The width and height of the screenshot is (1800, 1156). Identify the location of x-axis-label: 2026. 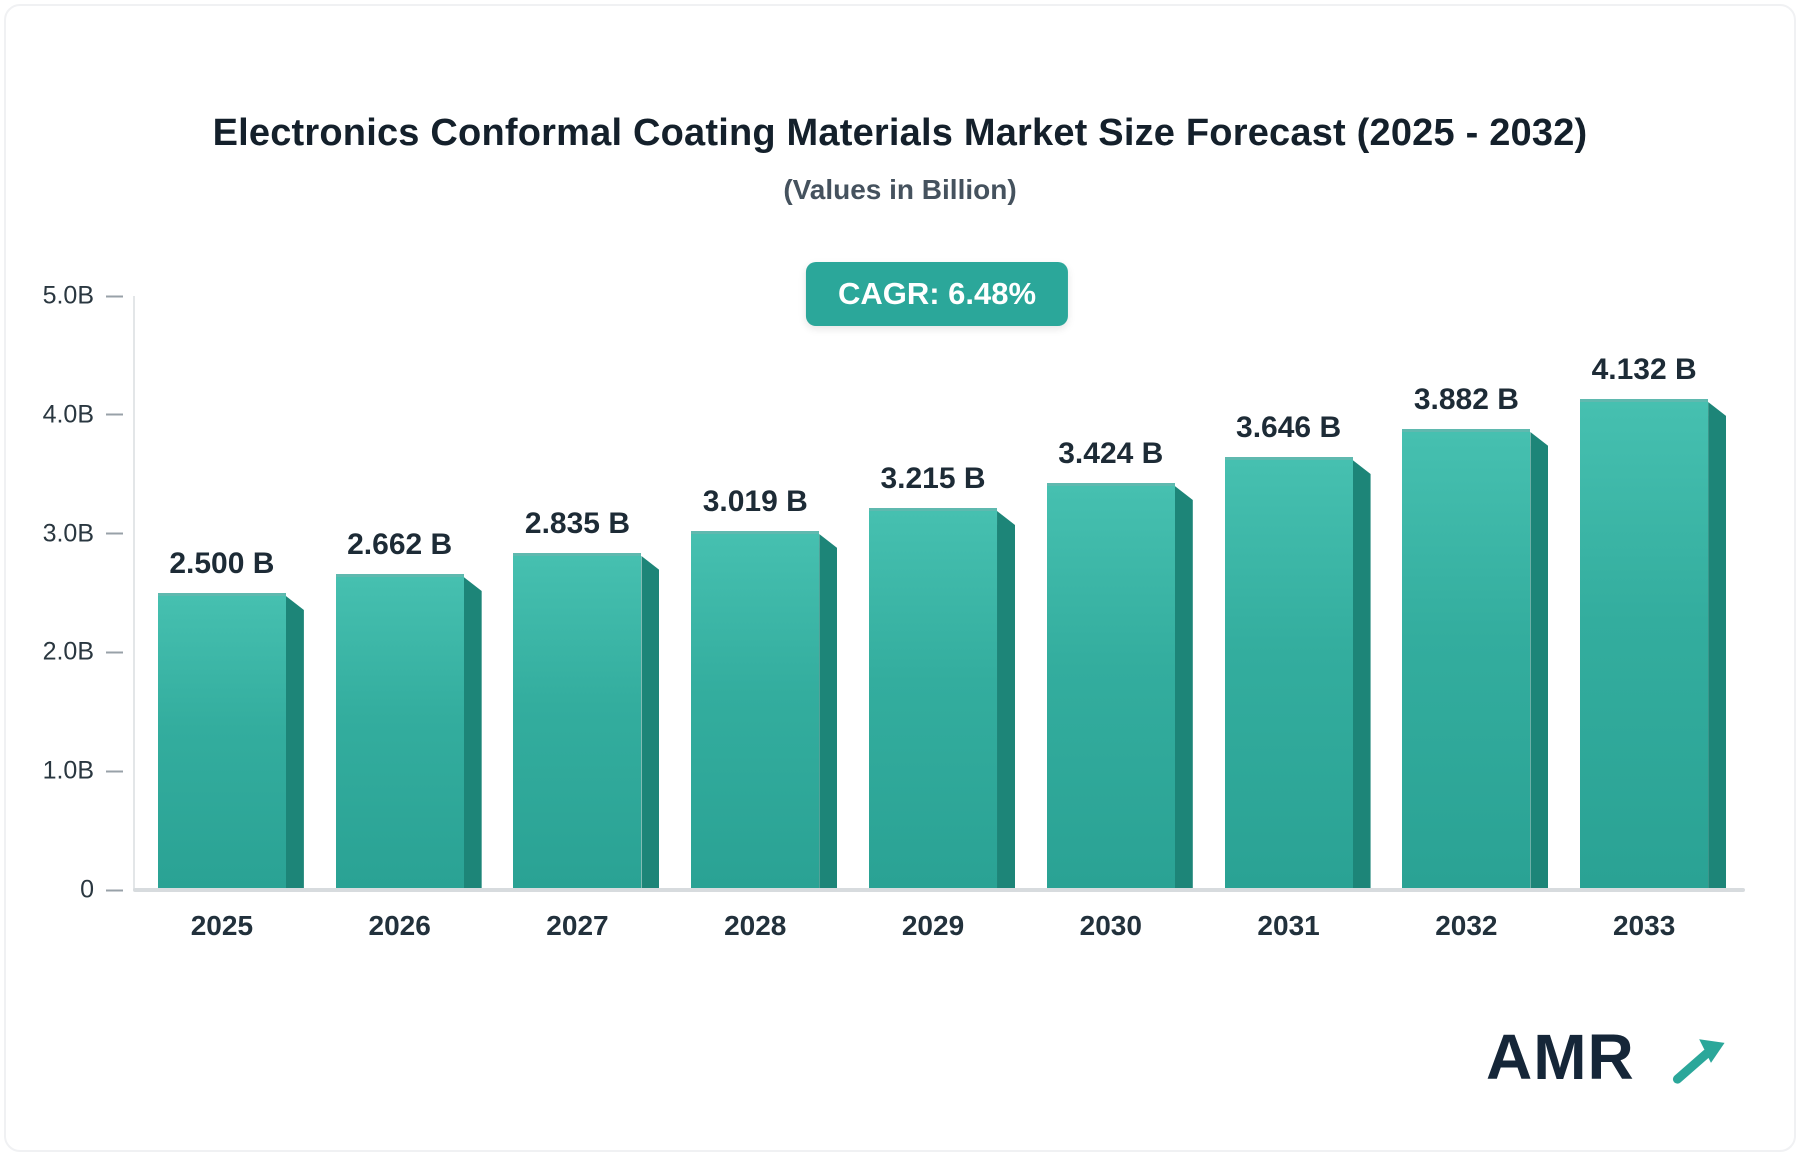
(399, 925).